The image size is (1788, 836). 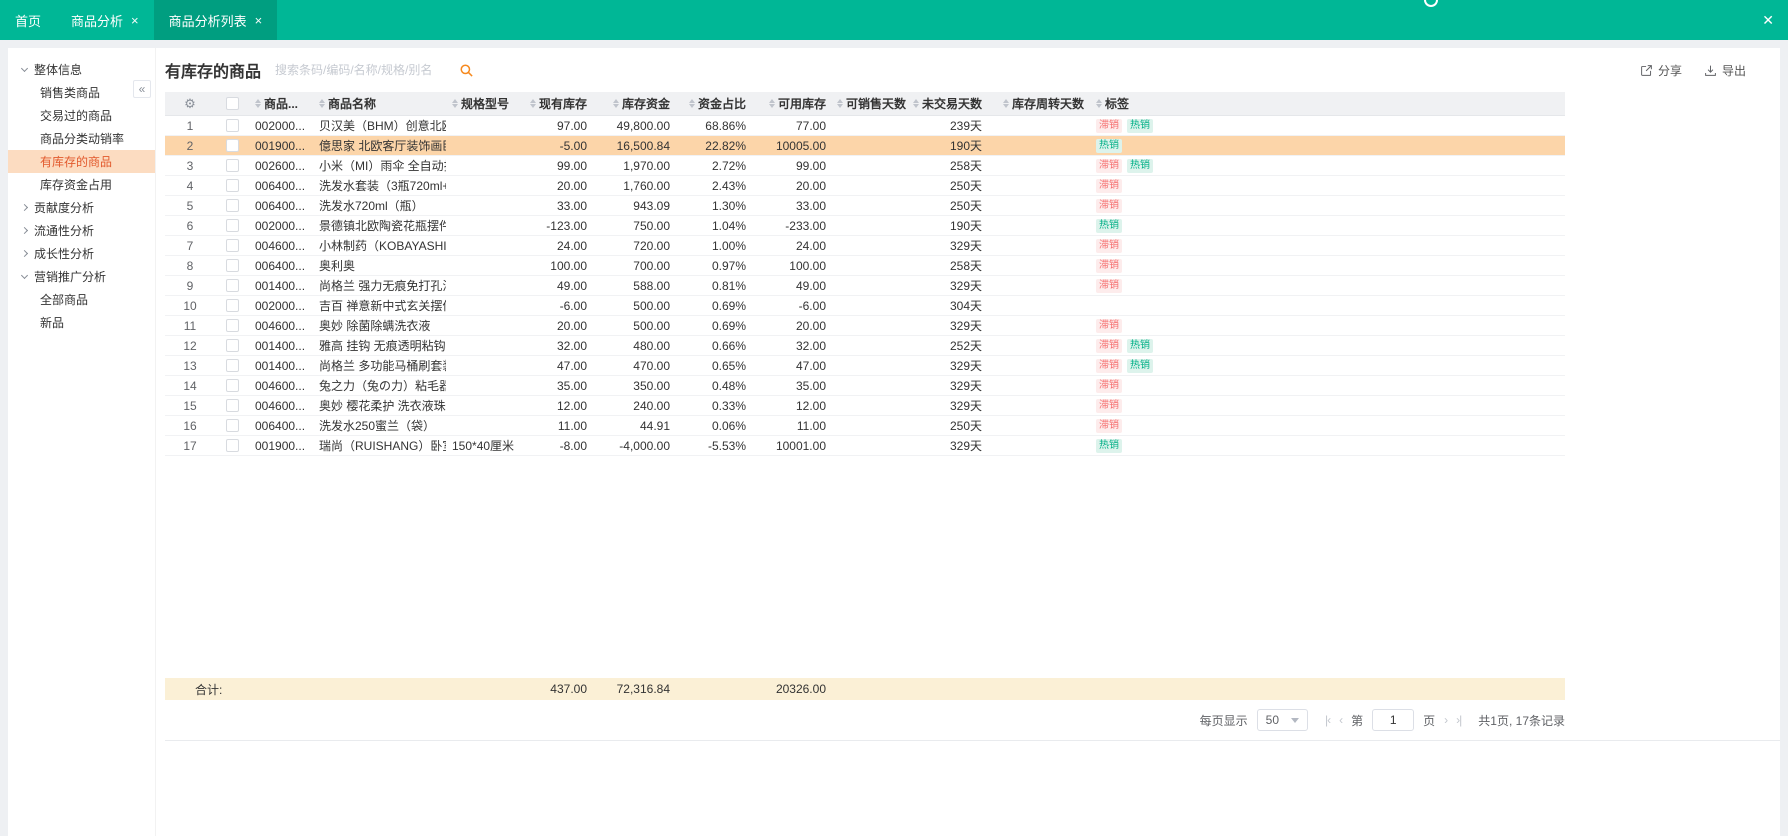 What do you see at coordinates (1039, 103) in the screenshot?
I see `column-header: 库存周转天数` at bounding box center [1039, 103].